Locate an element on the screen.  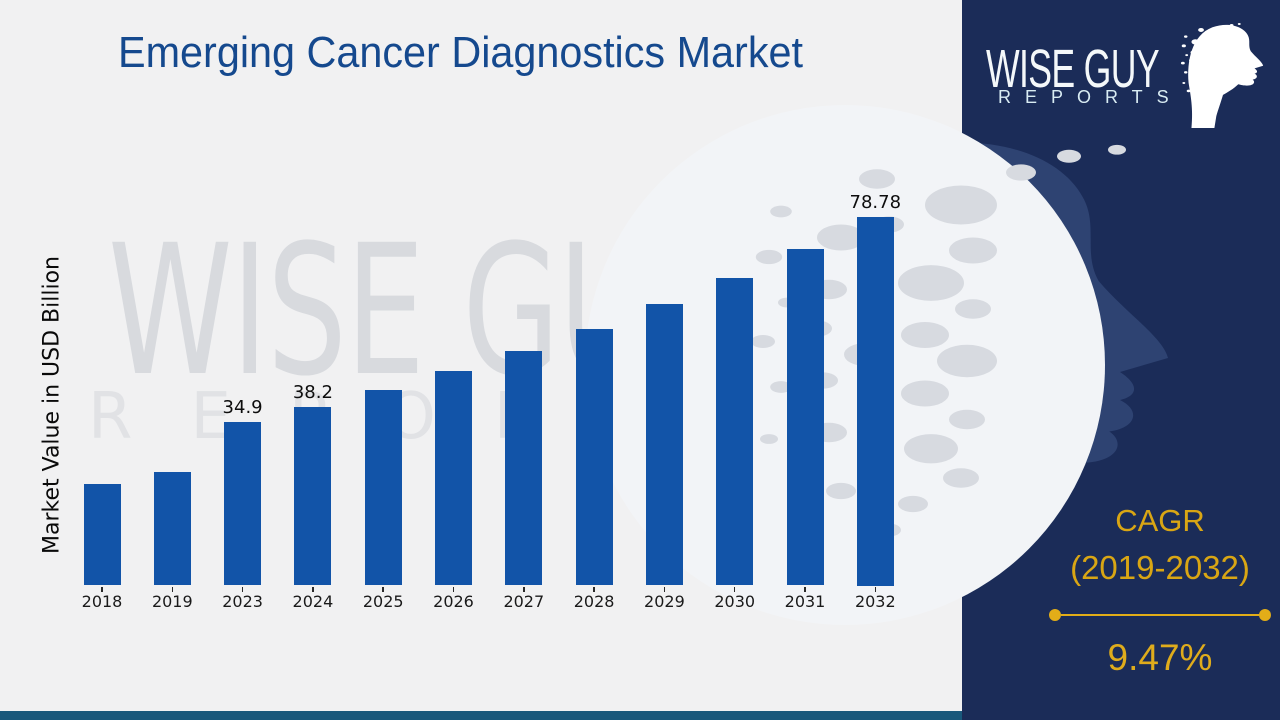
x-tick-label-2026: 2026 is located at coordinates (453, 601).